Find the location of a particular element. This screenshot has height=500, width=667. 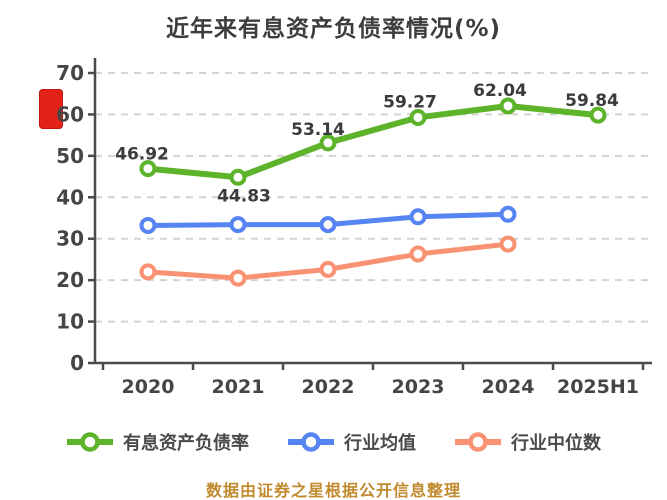

data-label: 53.14 is located at coordinates (318, 130).